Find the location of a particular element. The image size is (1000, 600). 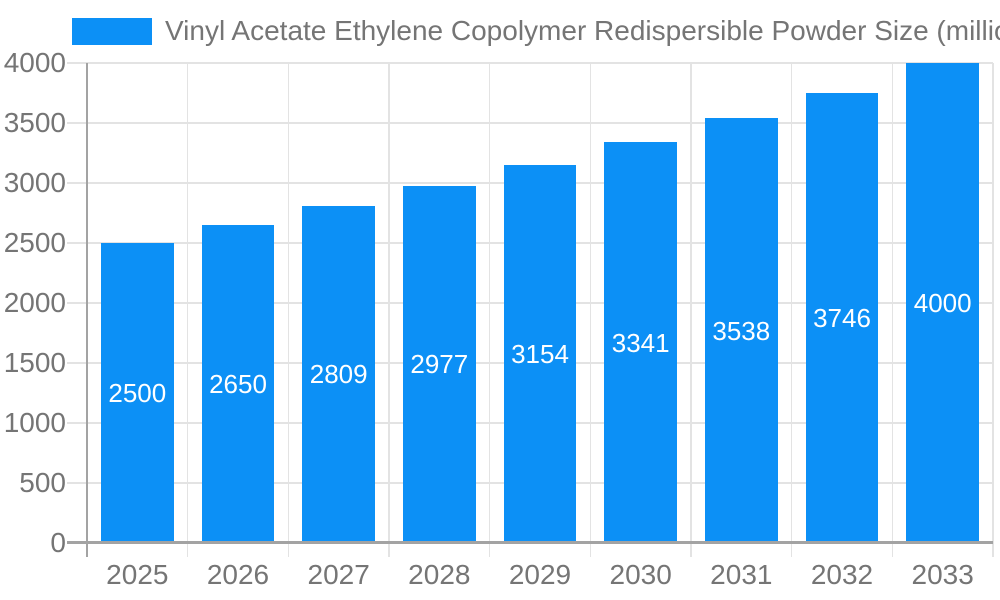

x-axis-line is located at coordinates (530, 542).